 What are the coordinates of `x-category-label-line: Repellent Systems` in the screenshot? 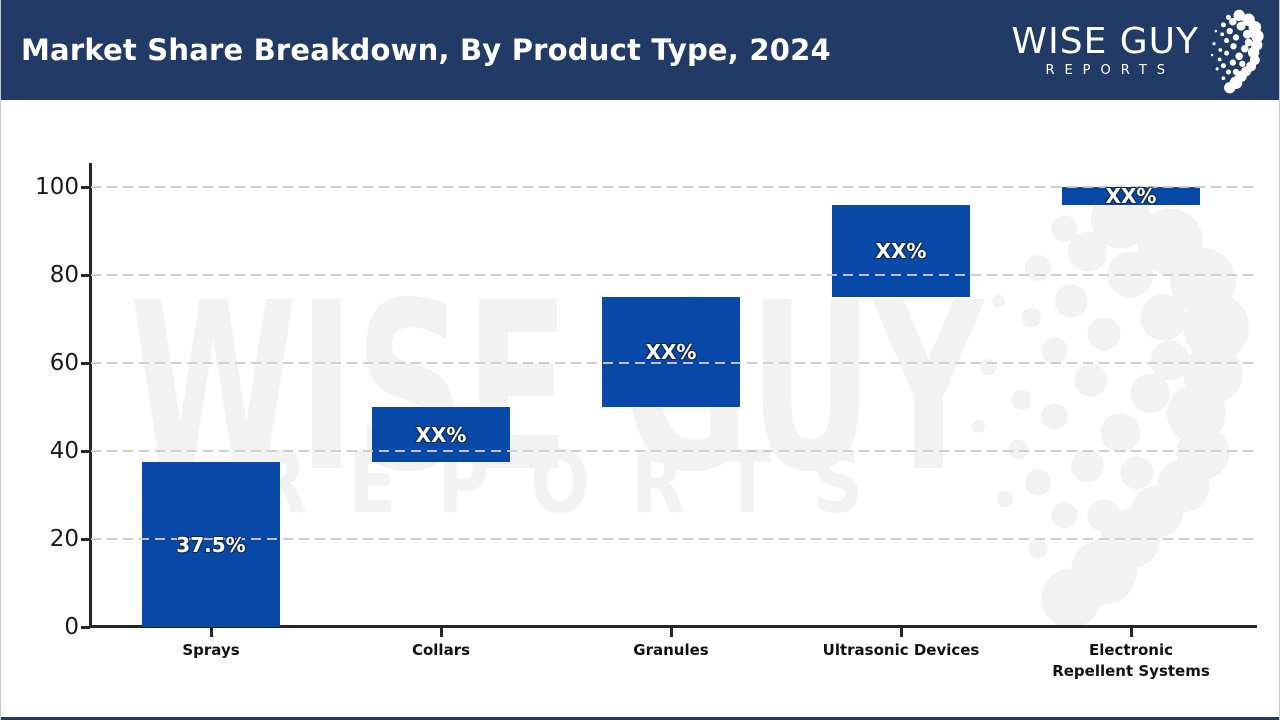 It's located at (1131, 671).